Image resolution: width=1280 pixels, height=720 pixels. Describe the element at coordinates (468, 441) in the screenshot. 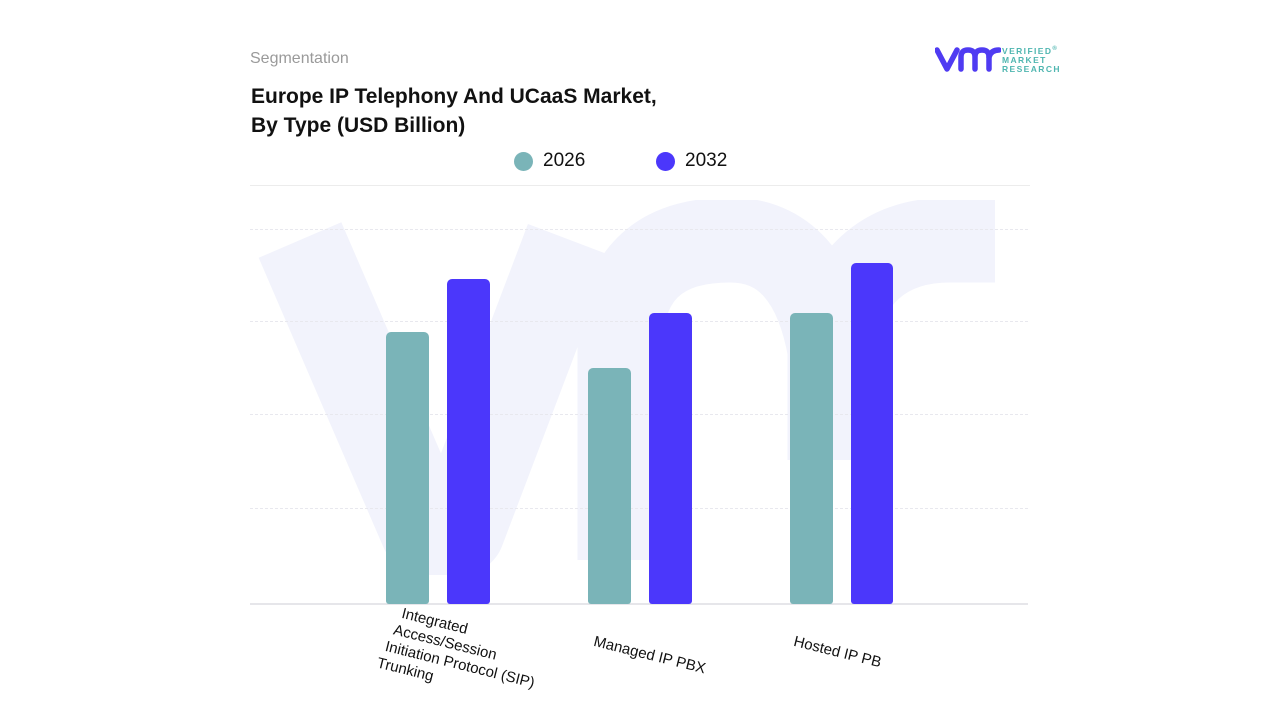

I see `bar-sip-2032` at that location.